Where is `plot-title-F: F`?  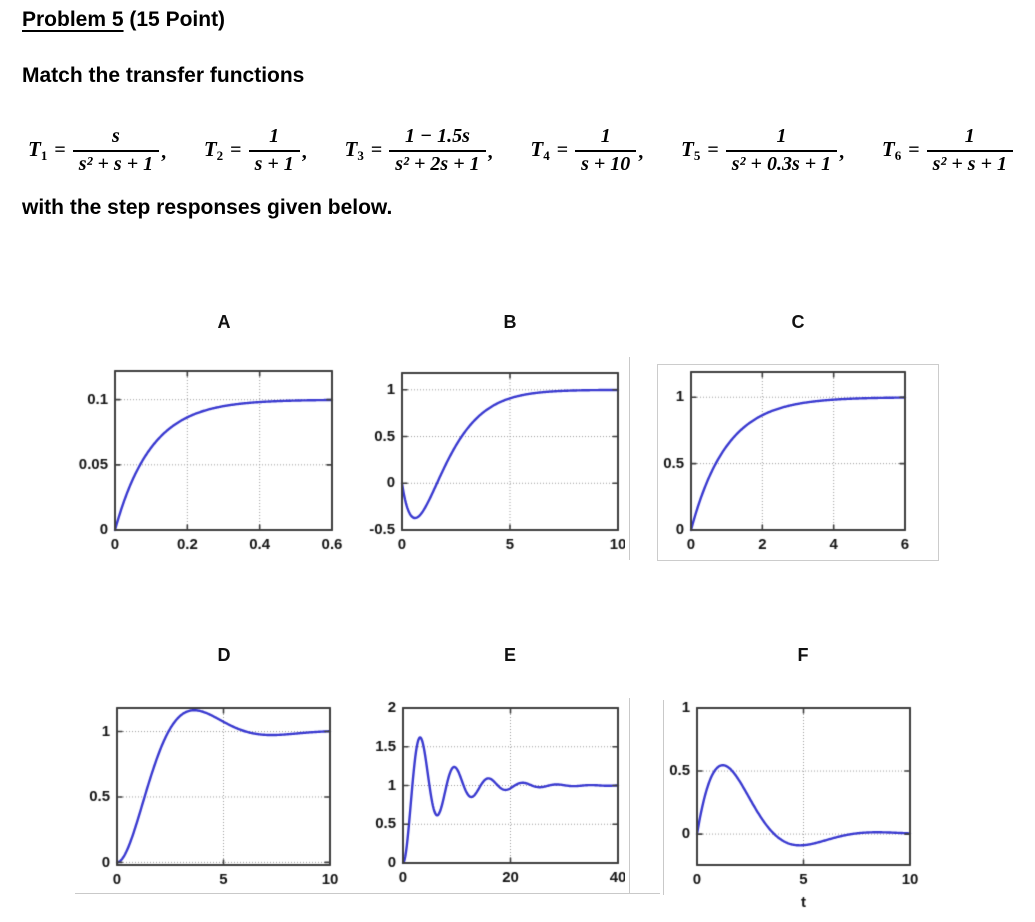 plot-title-F: F is located at coordinates (803, 655).